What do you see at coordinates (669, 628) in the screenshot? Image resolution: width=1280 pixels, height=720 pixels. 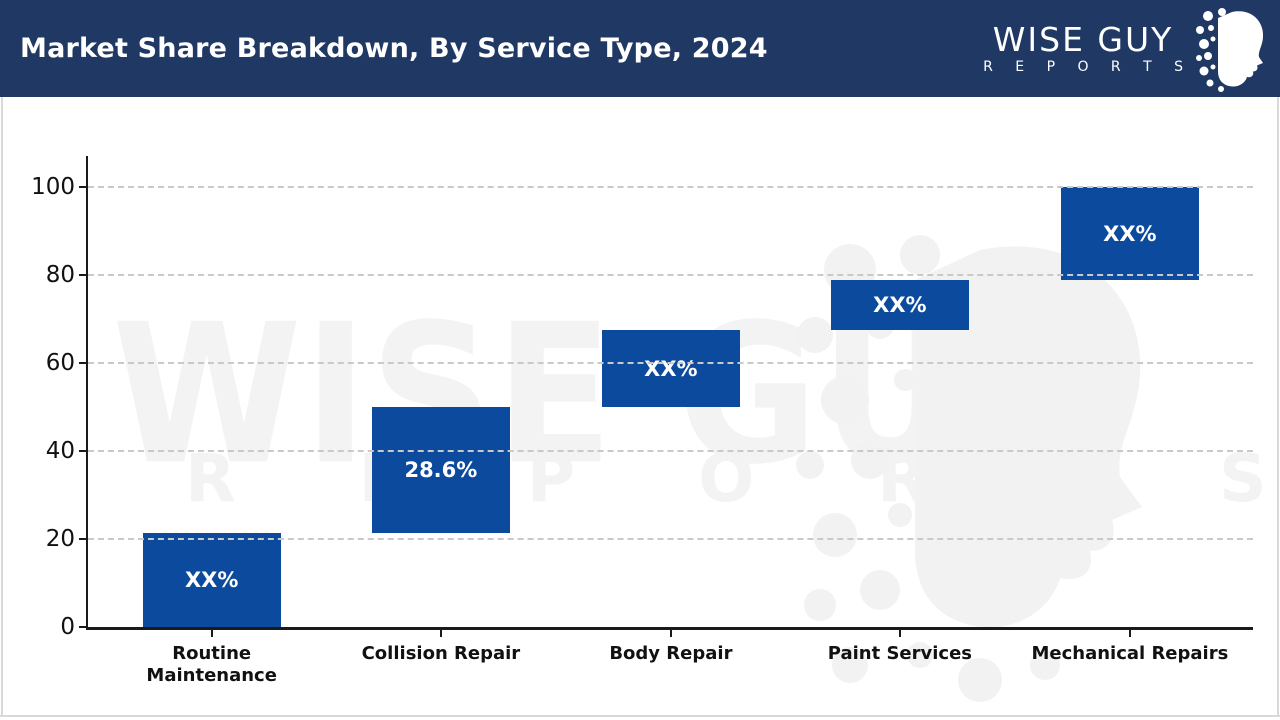 I see `x-axis-line` at bounding box center [669, 628].